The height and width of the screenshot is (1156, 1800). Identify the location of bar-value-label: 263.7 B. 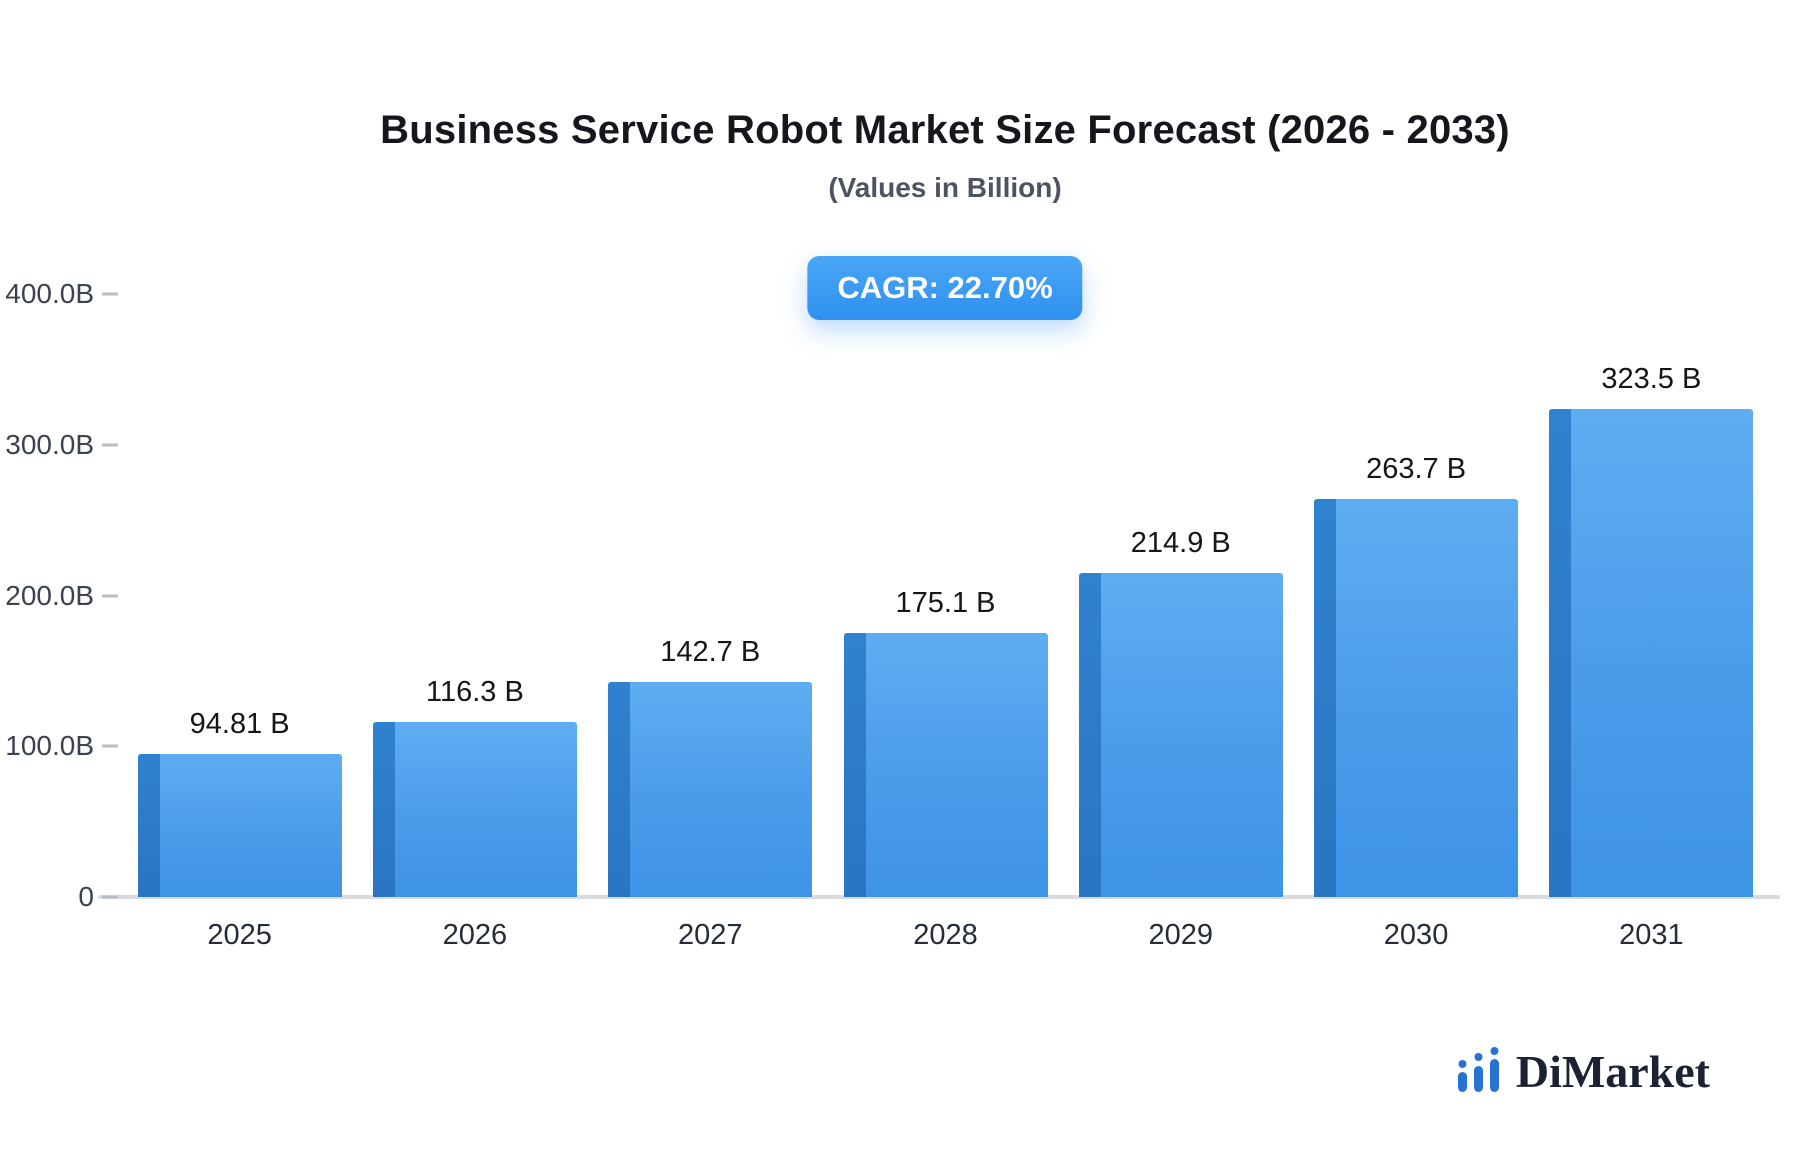
(1416, 469).